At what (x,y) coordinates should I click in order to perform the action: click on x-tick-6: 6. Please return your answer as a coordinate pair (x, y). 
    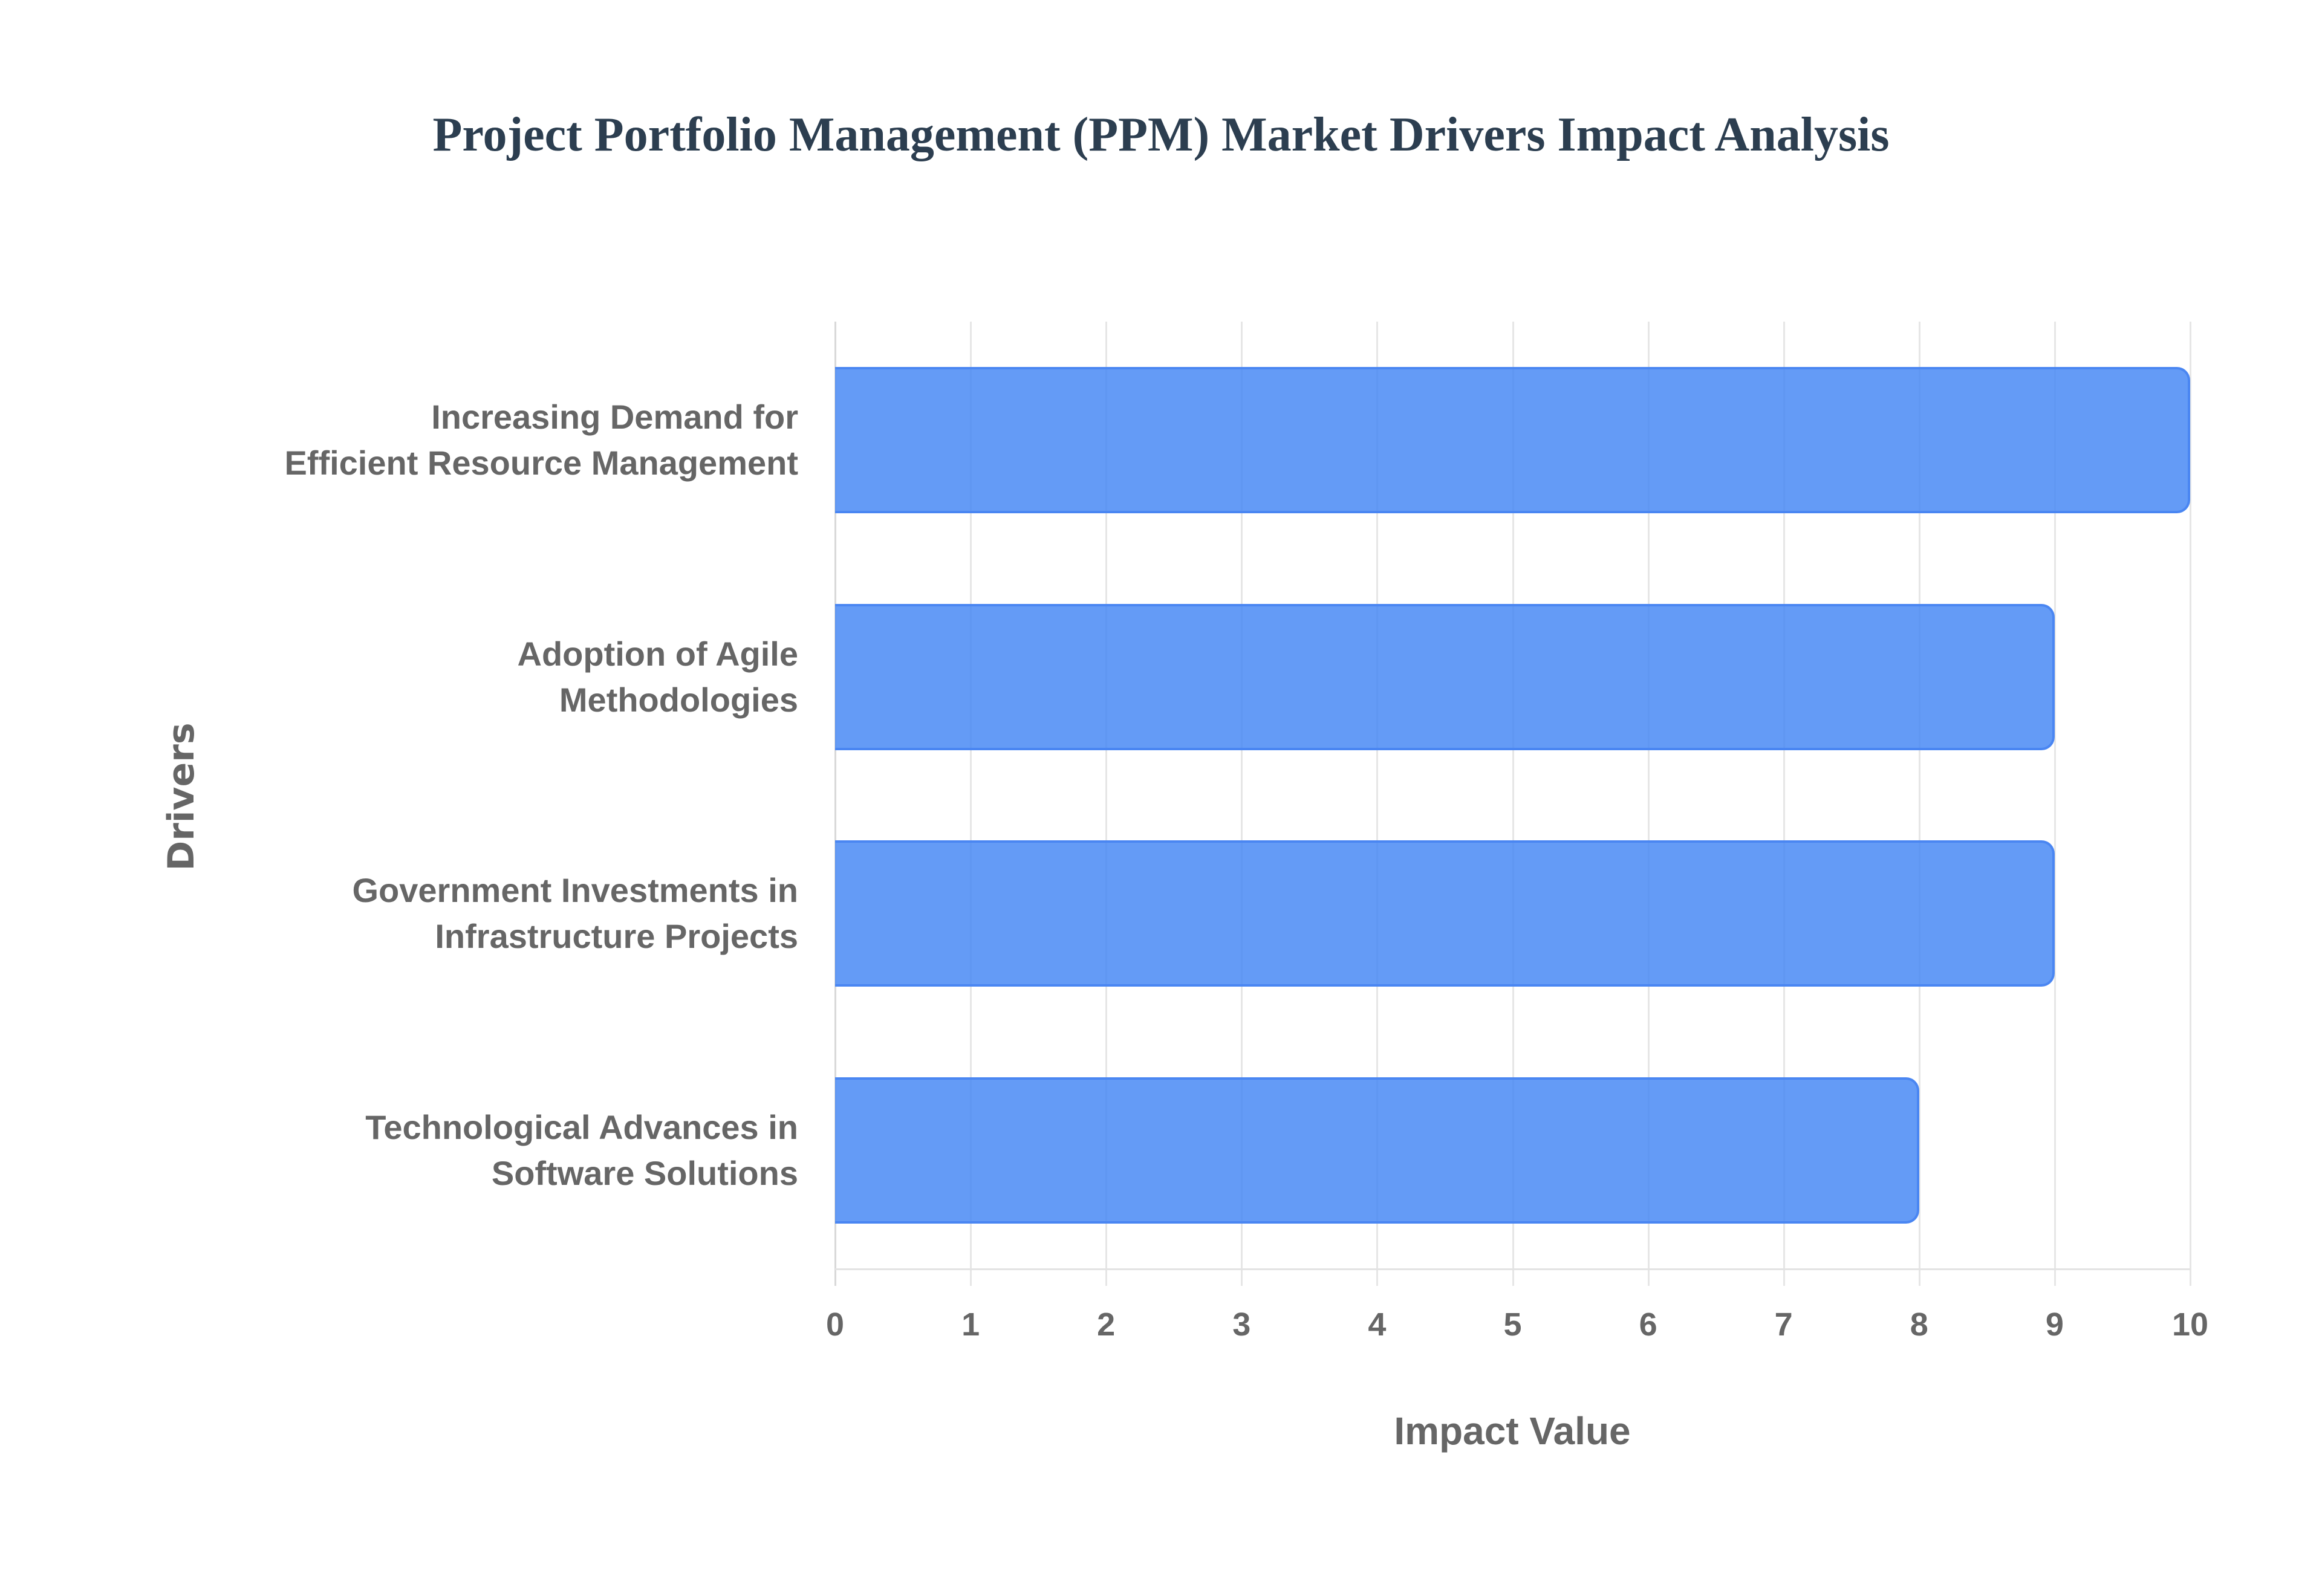
    Looking at the image, I should click on (1648, 1324).